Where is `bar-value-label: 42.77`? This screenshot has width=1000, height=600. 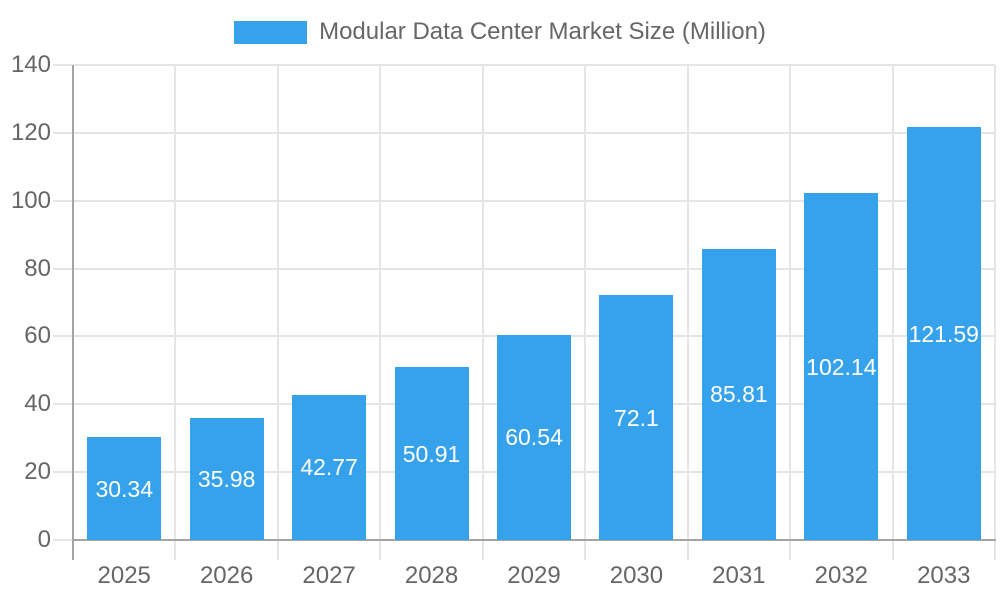
bar-value-label: 42.77 is located at coordinates (329, 467).